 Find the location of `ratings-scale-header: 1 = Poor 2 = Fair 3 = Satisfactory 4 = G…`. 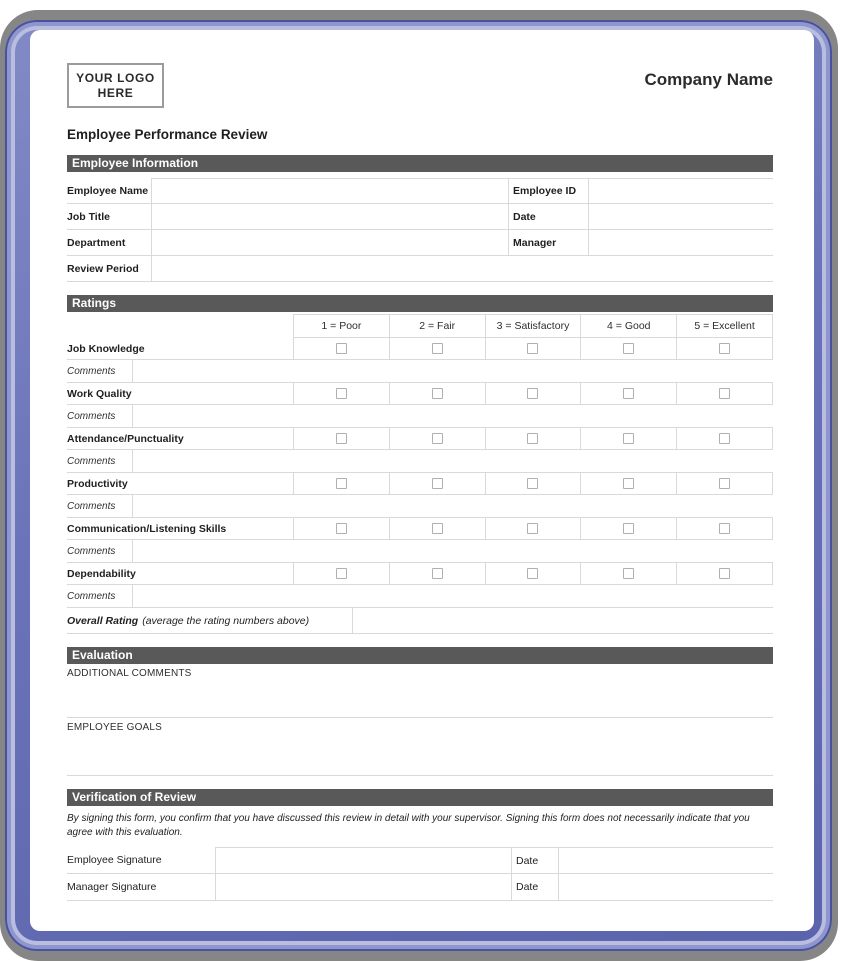

ratings-scale-header: 1 = Poor 2 = Fair 3 = Satisfactory 4 = G… is located at coordinates (420, 326).